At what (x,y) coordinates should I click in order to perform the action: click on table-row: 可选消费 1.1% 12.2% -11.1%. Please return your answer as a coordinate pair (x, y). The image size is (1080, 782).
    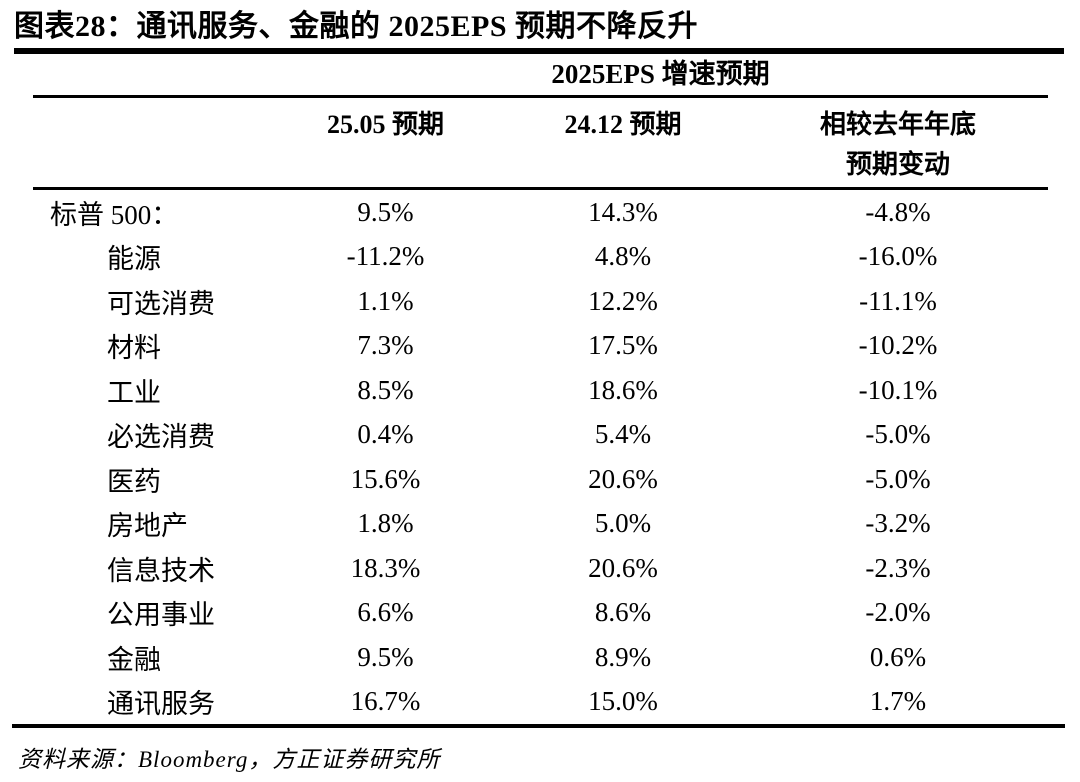
    Looking at the image, I should click on (540, 301).